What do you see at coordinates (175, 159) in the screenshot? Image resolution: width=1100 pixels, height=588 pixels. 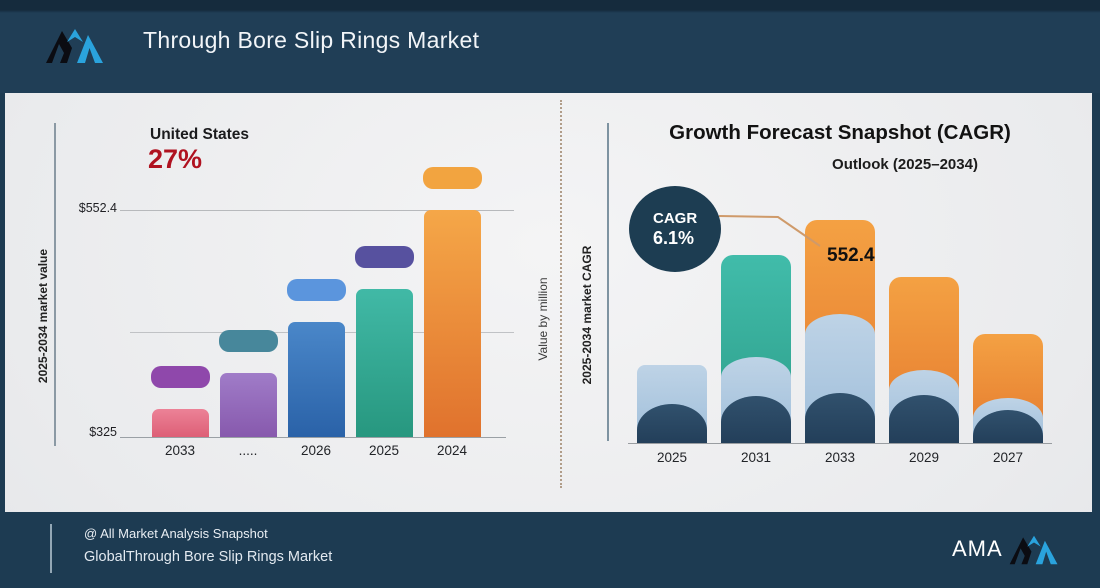 I see `us-chart-highlight: 27%` at bounding box center [175, 159].